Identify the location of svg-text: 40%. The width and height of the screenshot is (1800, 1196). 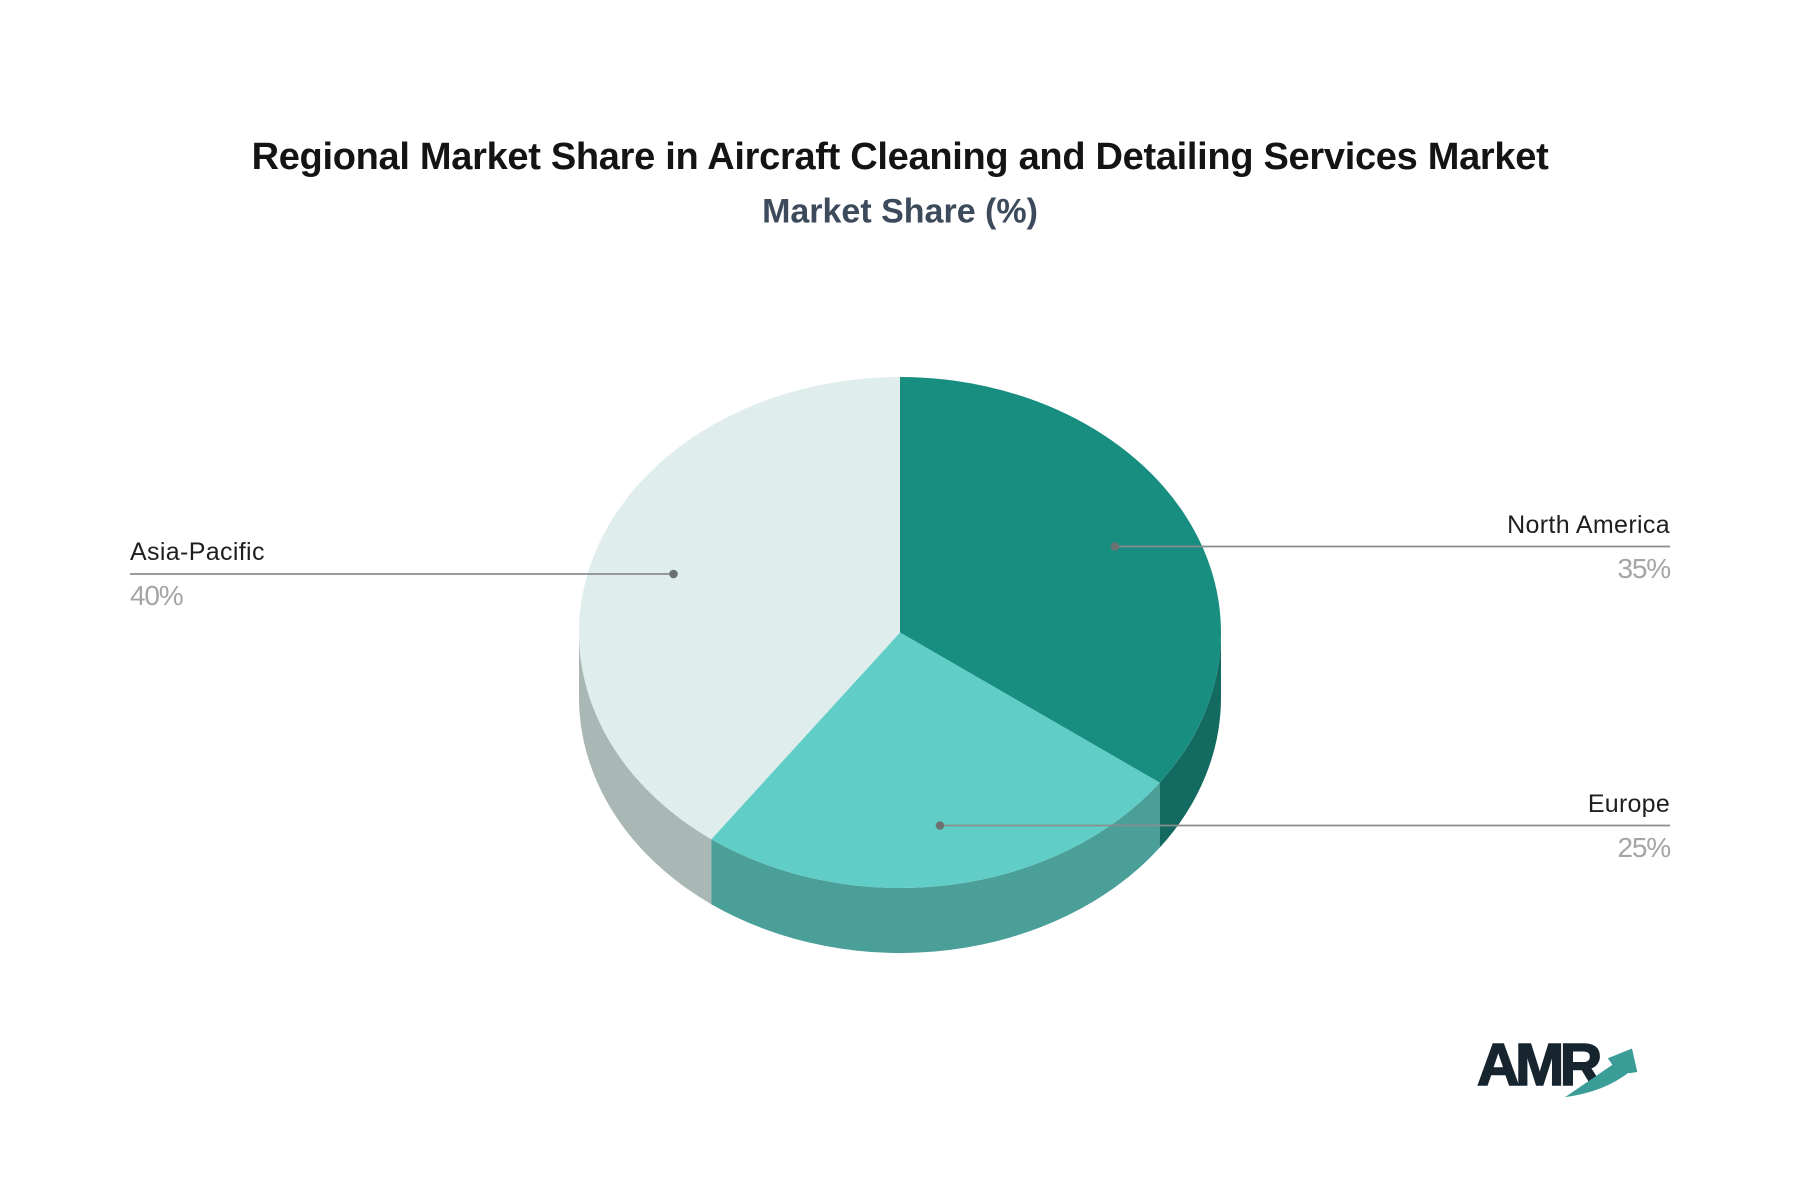
(156, 595).